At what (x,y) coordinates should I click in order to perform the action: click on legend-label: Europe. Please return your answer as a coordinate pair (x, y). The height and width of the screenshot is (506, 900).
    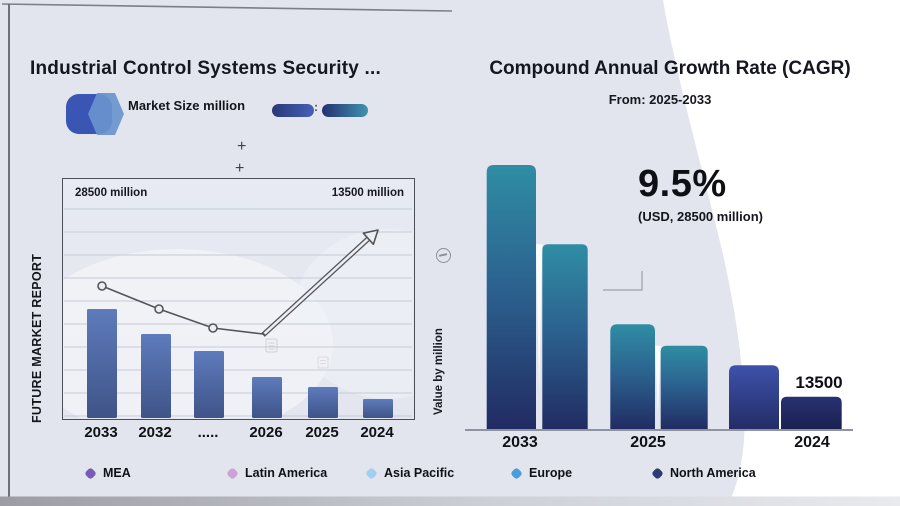
    Looking at the image, I should click on (551, 473).